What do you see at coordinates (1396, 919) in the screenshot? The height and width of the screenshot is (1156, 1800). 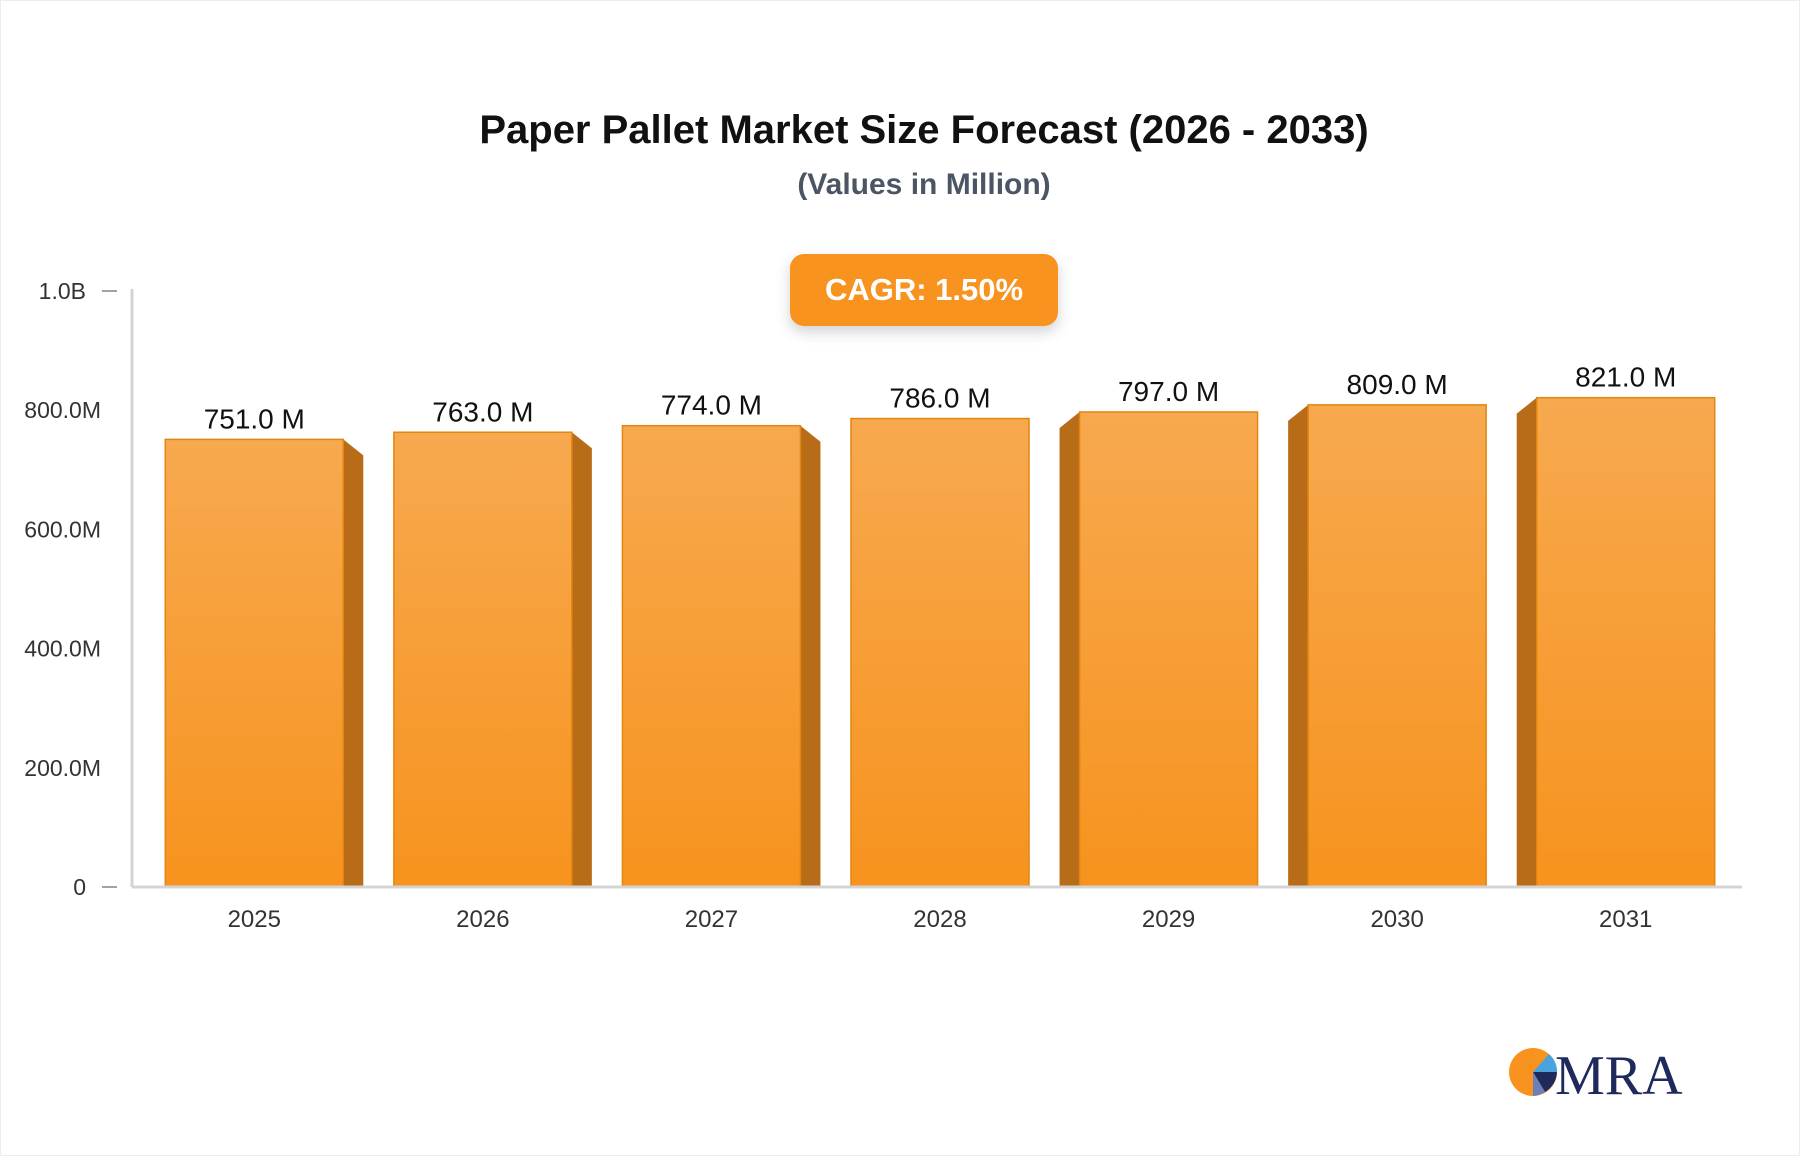 I see `x-tick-label: 2030` at bounding box center [1396, 919].